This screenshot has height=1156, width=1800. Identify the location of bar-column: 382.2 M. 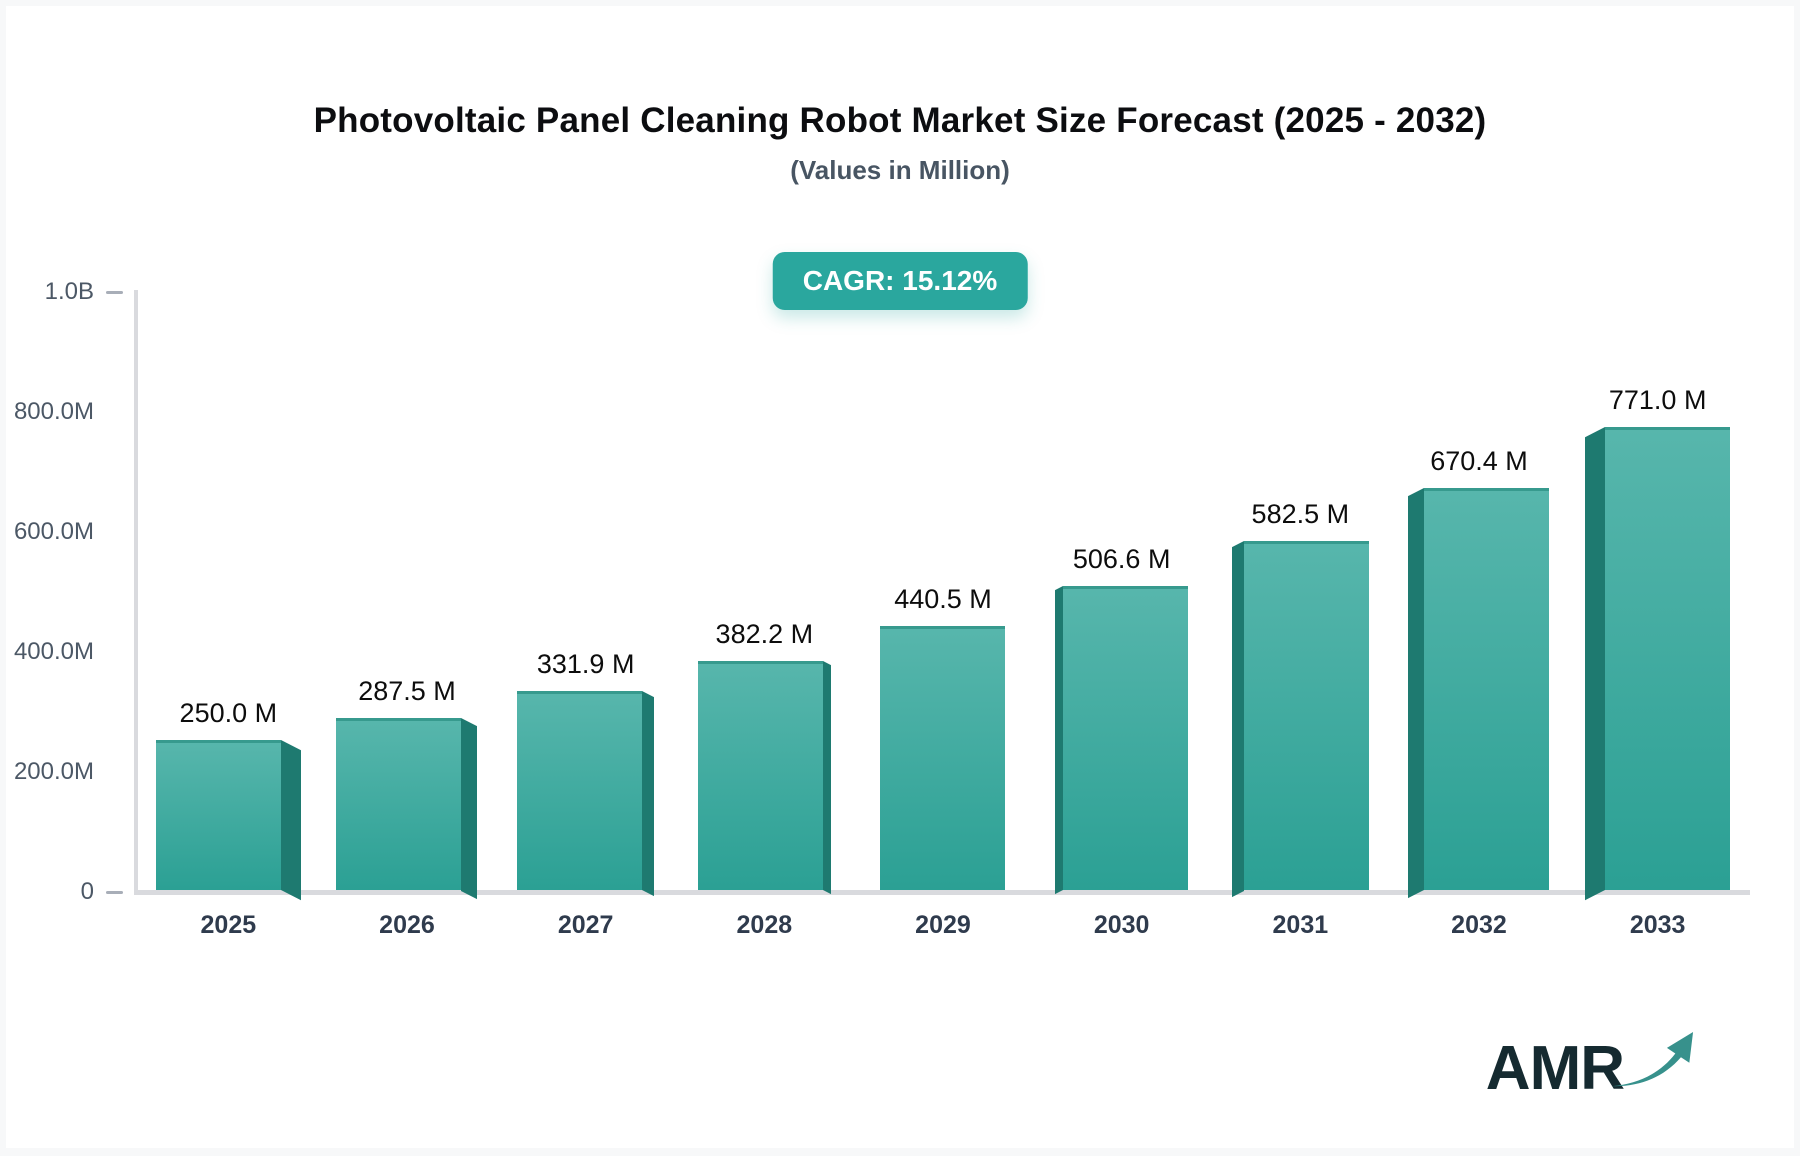
(764, 593).